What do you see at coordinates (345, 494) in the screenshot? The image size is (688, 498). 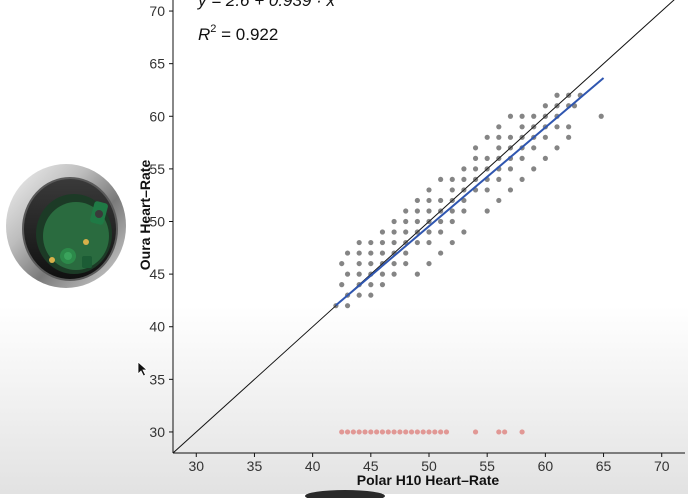 I see `bottom-edge-object` at bounding box center [345, 494].